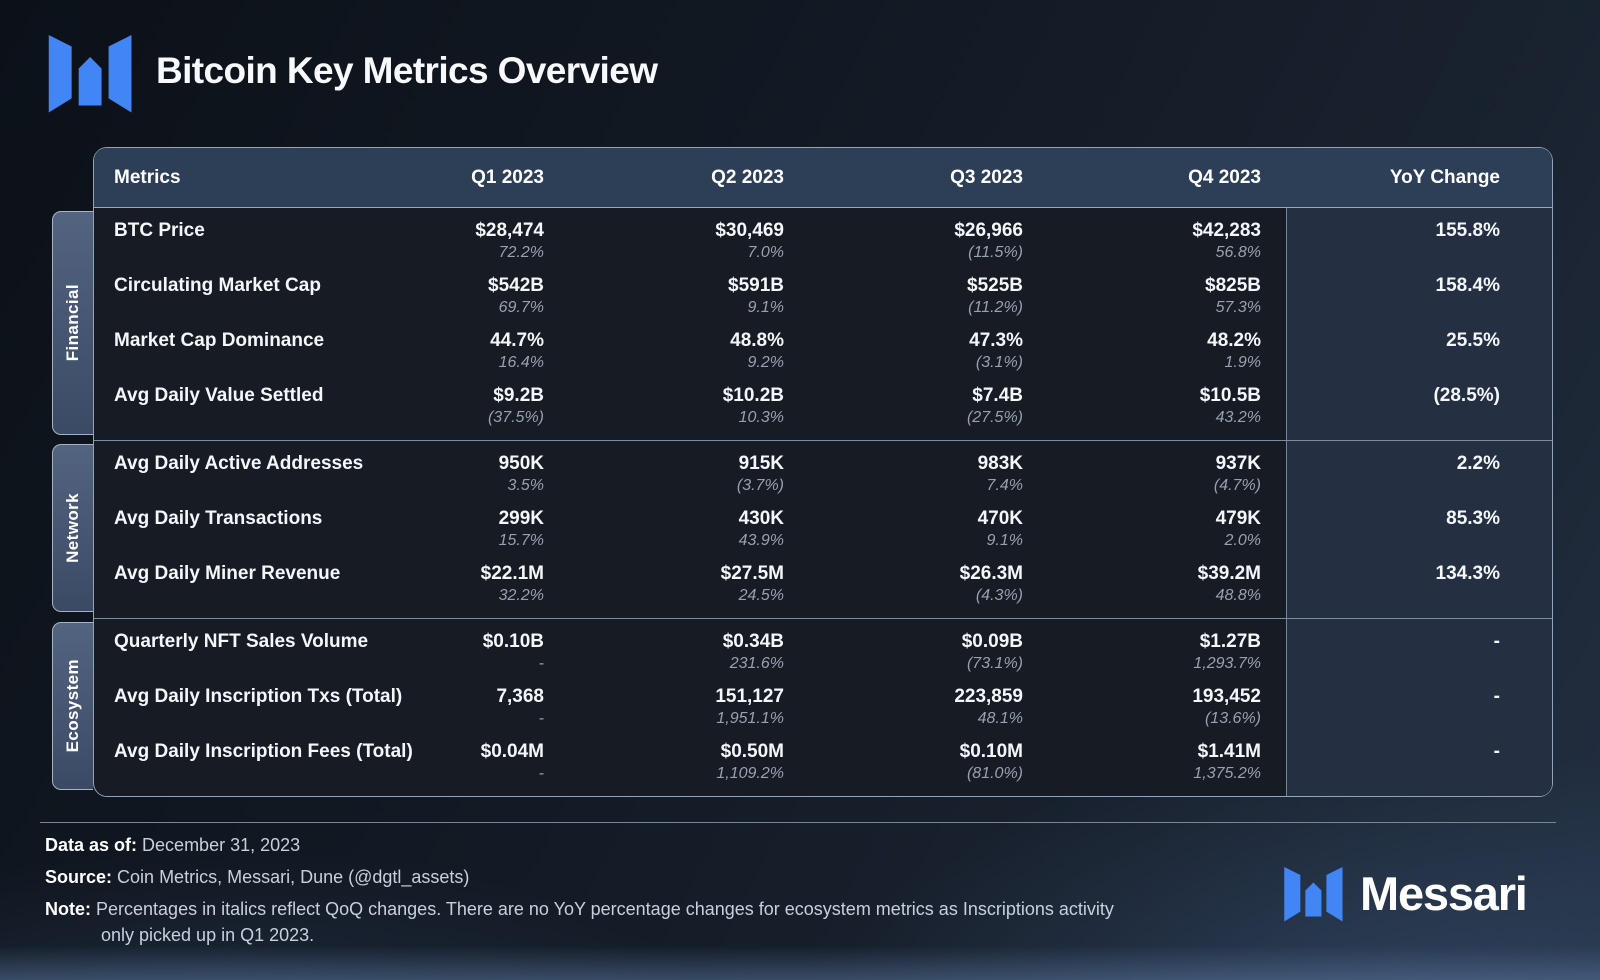 The height and width of the screenshot is (980, 1600). What do you see at coordinates (761, 540) in the screenshot?
I see `q2-qoq-change: 43.9%` at bounding box center [761, 540].